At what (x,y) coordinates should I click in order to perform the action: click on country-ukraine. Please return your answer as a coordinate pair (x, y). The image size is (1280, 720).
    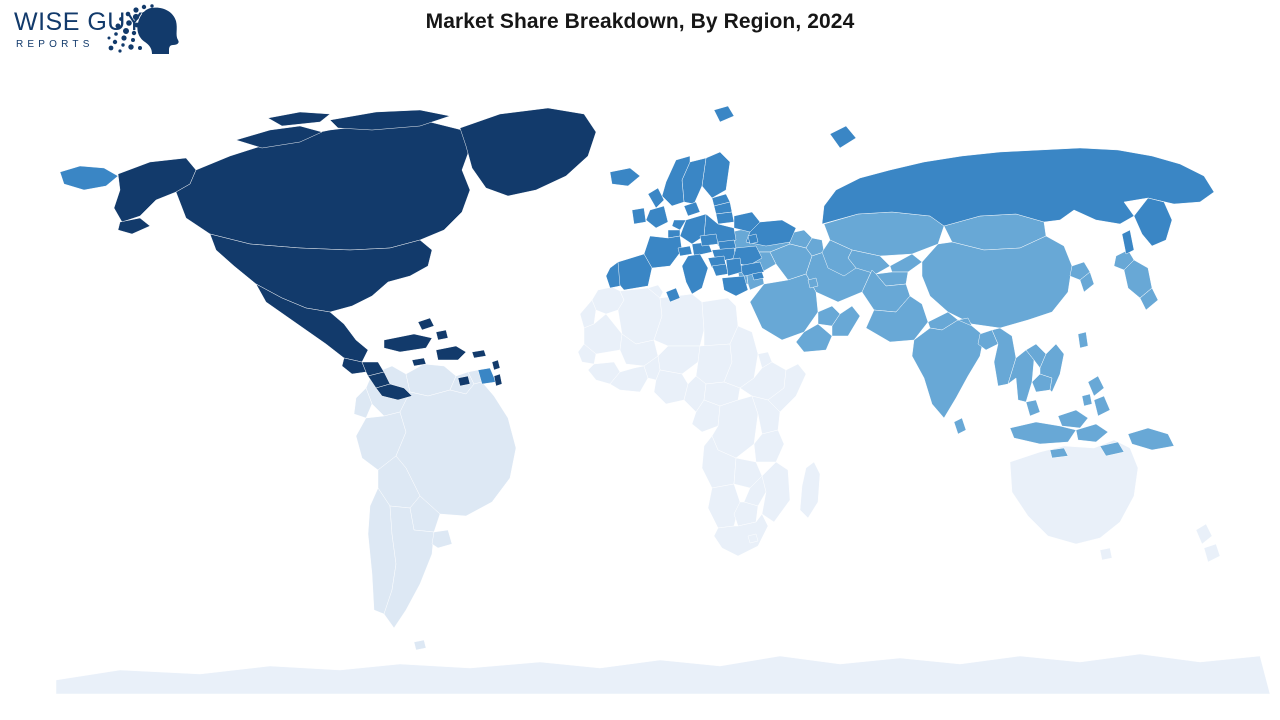
    Looking at the image, I should click on (771, 233).